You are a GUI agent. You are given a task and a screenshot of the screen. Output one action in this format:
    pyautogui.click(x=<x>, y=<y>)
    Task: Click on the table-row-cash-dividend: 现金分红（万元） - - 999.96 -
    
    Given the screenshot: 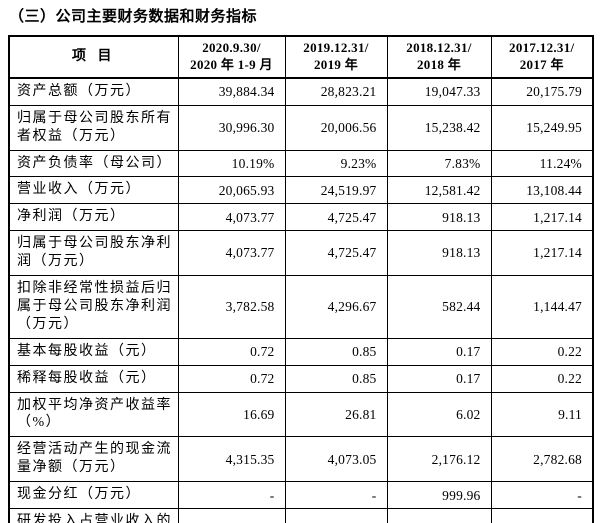 What is the action you would take?
    pyautogui.click(x=301, y=495)
    